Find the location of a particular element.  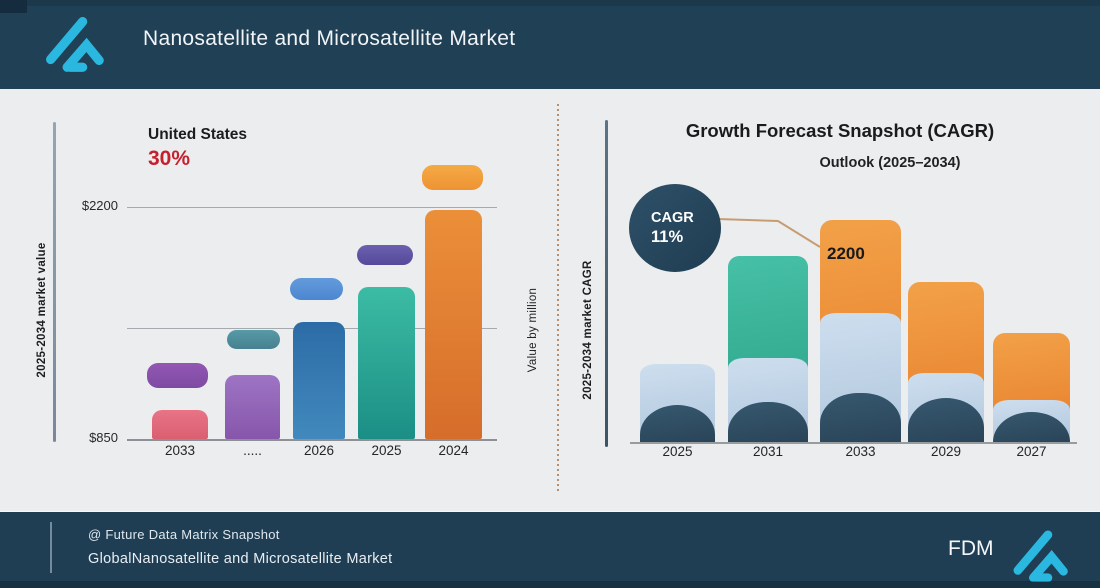

right-y-axis is located at coordinates (606, 283).